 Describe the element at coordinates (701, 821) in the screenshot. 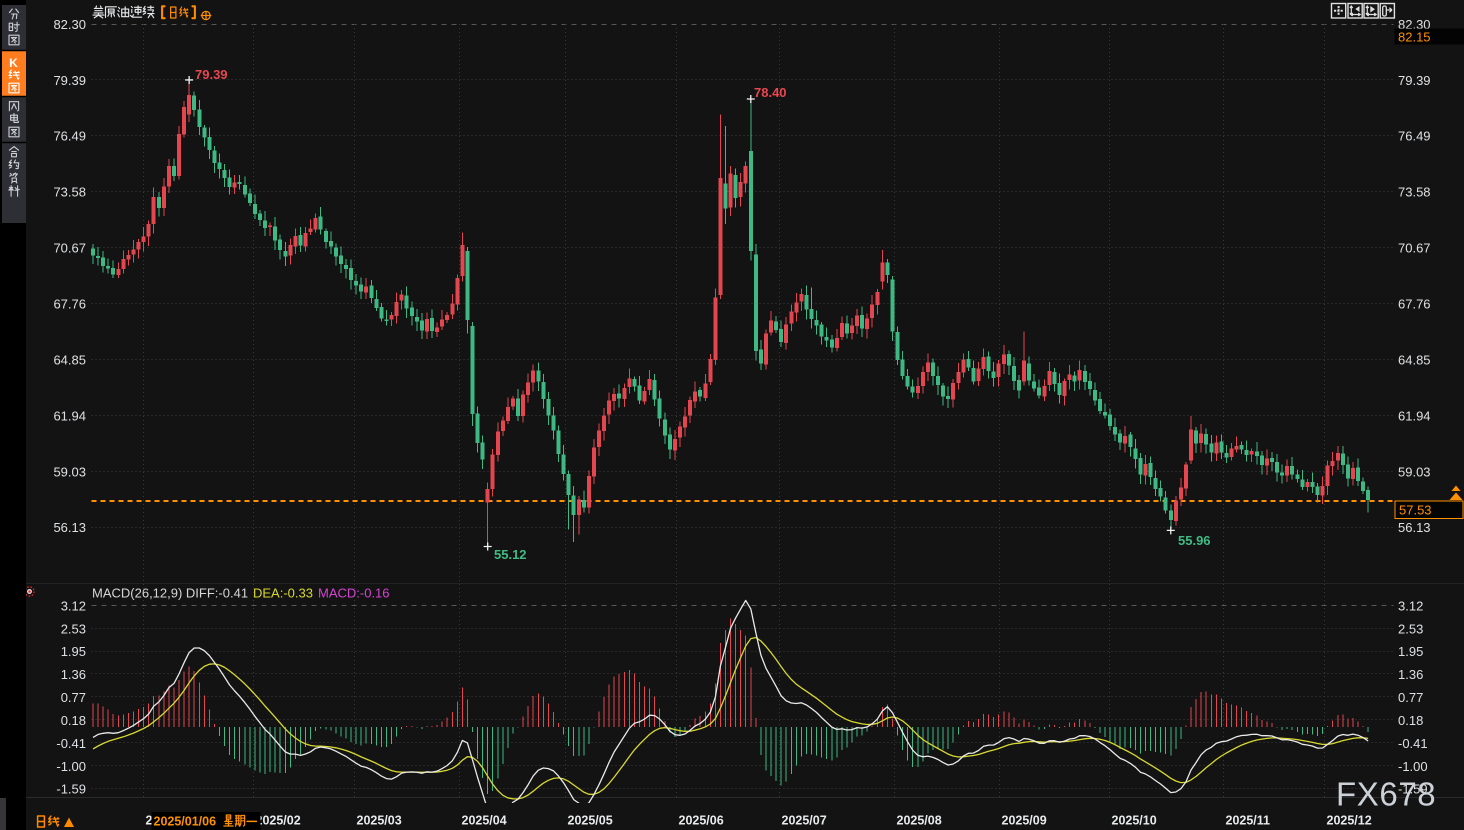

I see `svg-text: 2025/06` at that location.